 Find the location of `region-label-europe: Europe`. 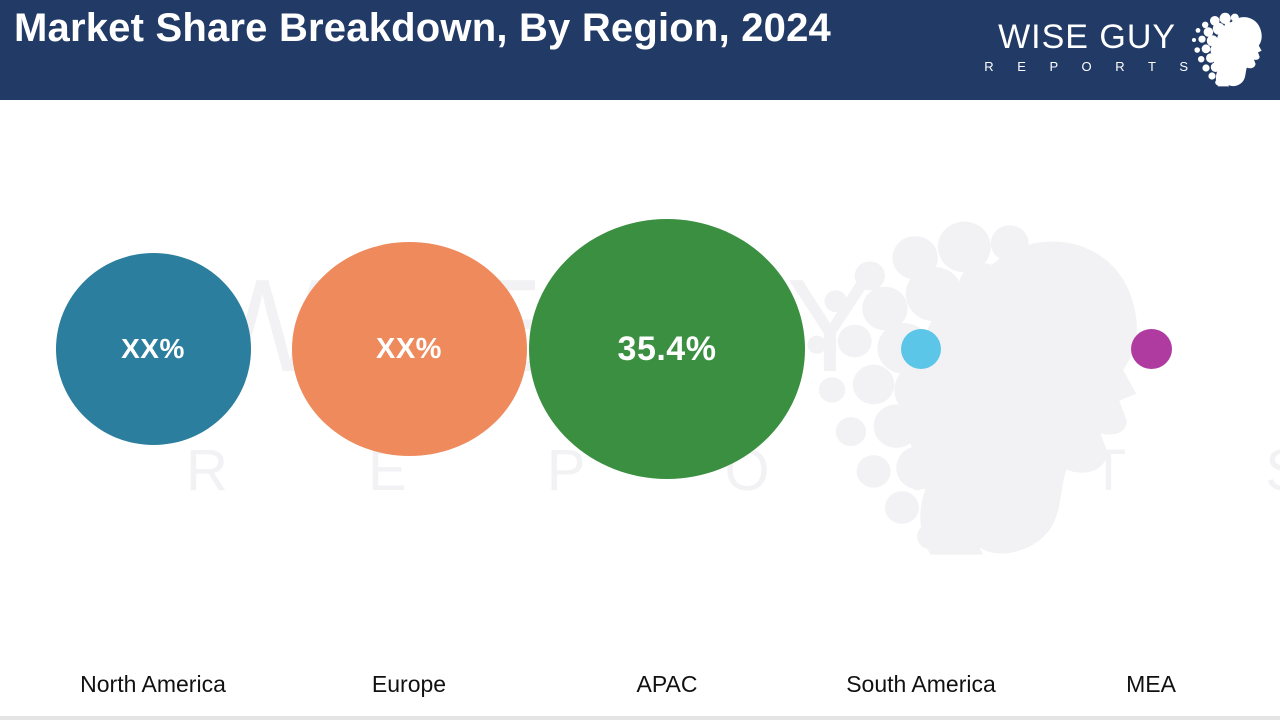

region-label-europe: Europe is located at coordinates (409, 684).